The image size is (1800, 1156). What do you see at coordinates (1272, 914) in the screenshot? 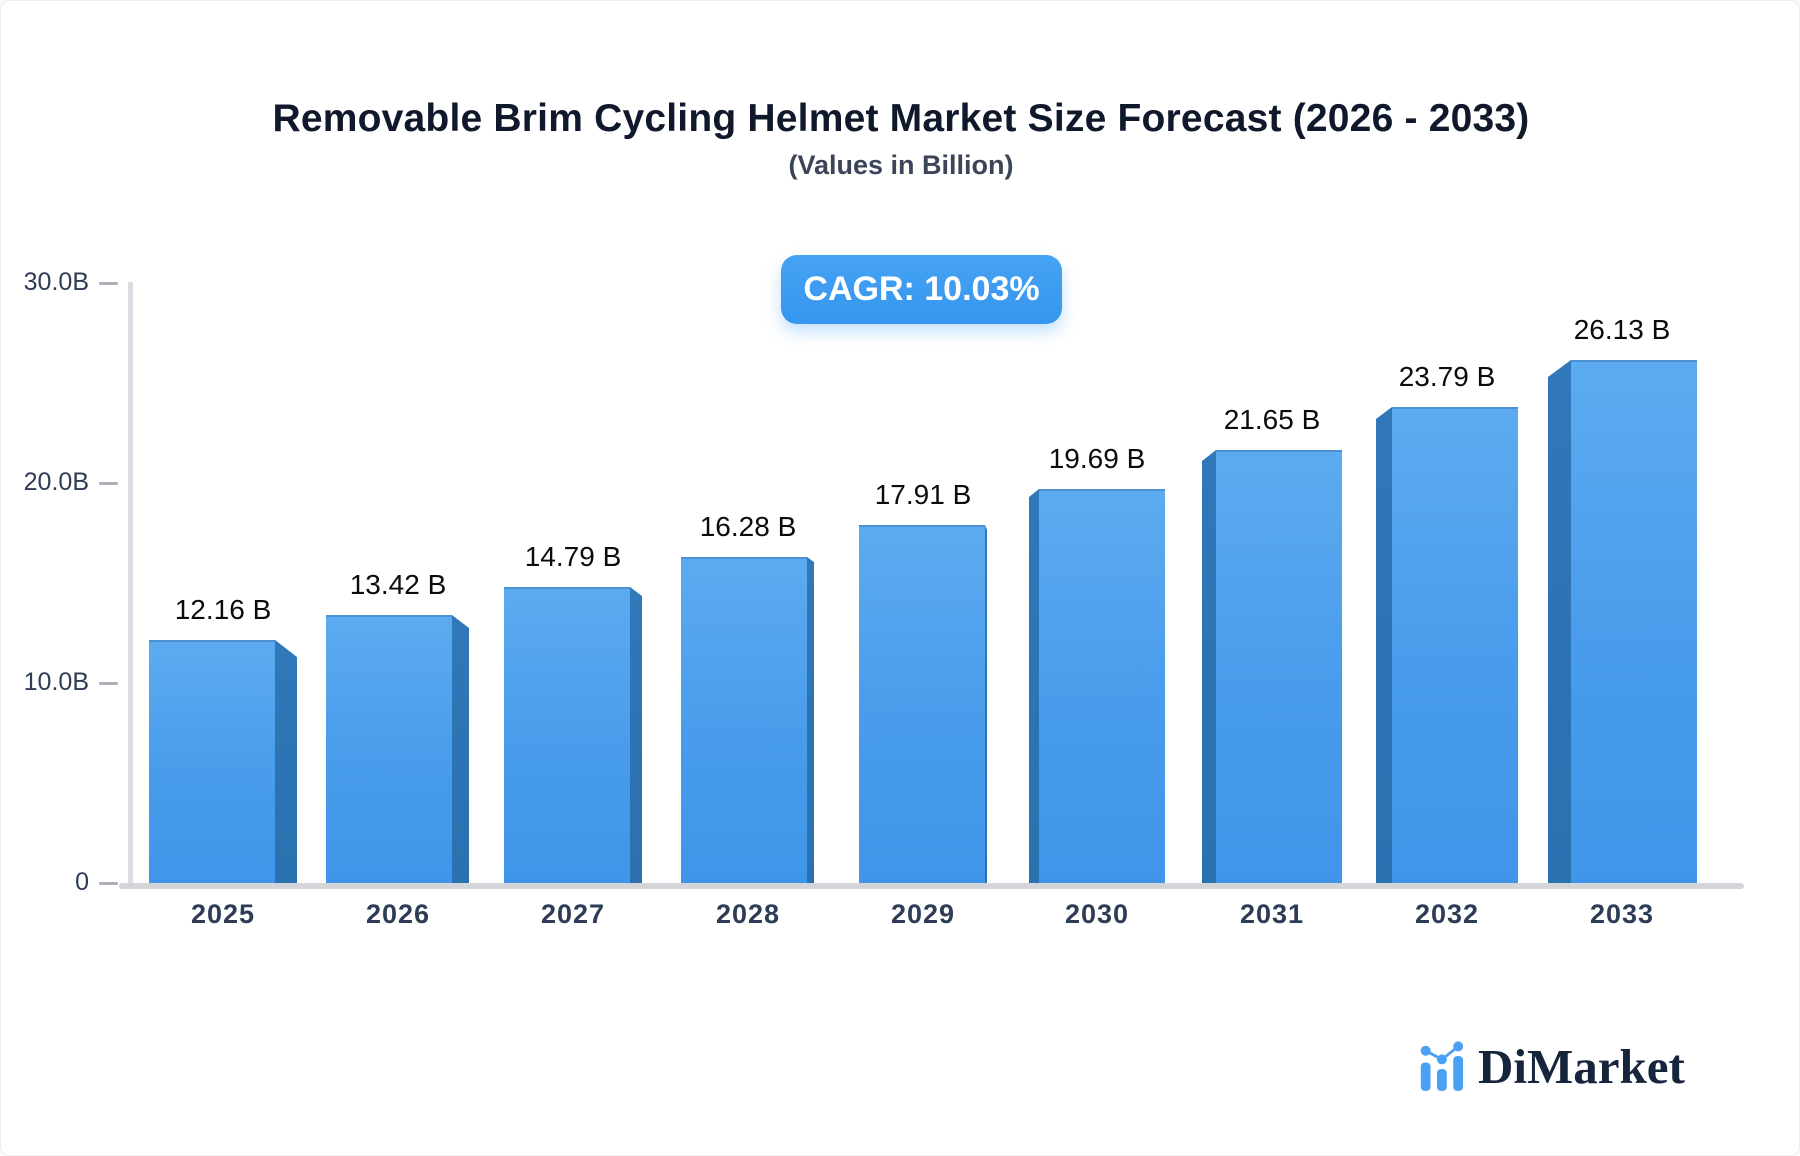
I see `x-axis-label-2031: 2031` at bounding box center [1272, 914].